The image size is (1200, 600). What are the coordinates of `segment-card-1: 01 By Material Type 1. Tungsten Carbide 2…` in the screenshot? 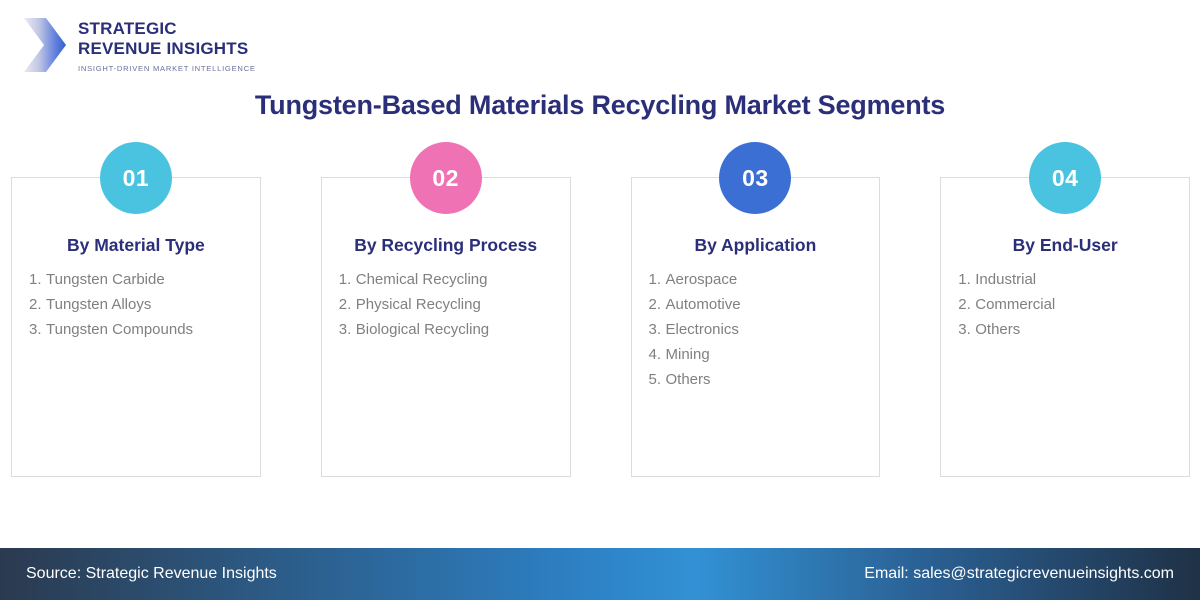 It's located at (136, 309).